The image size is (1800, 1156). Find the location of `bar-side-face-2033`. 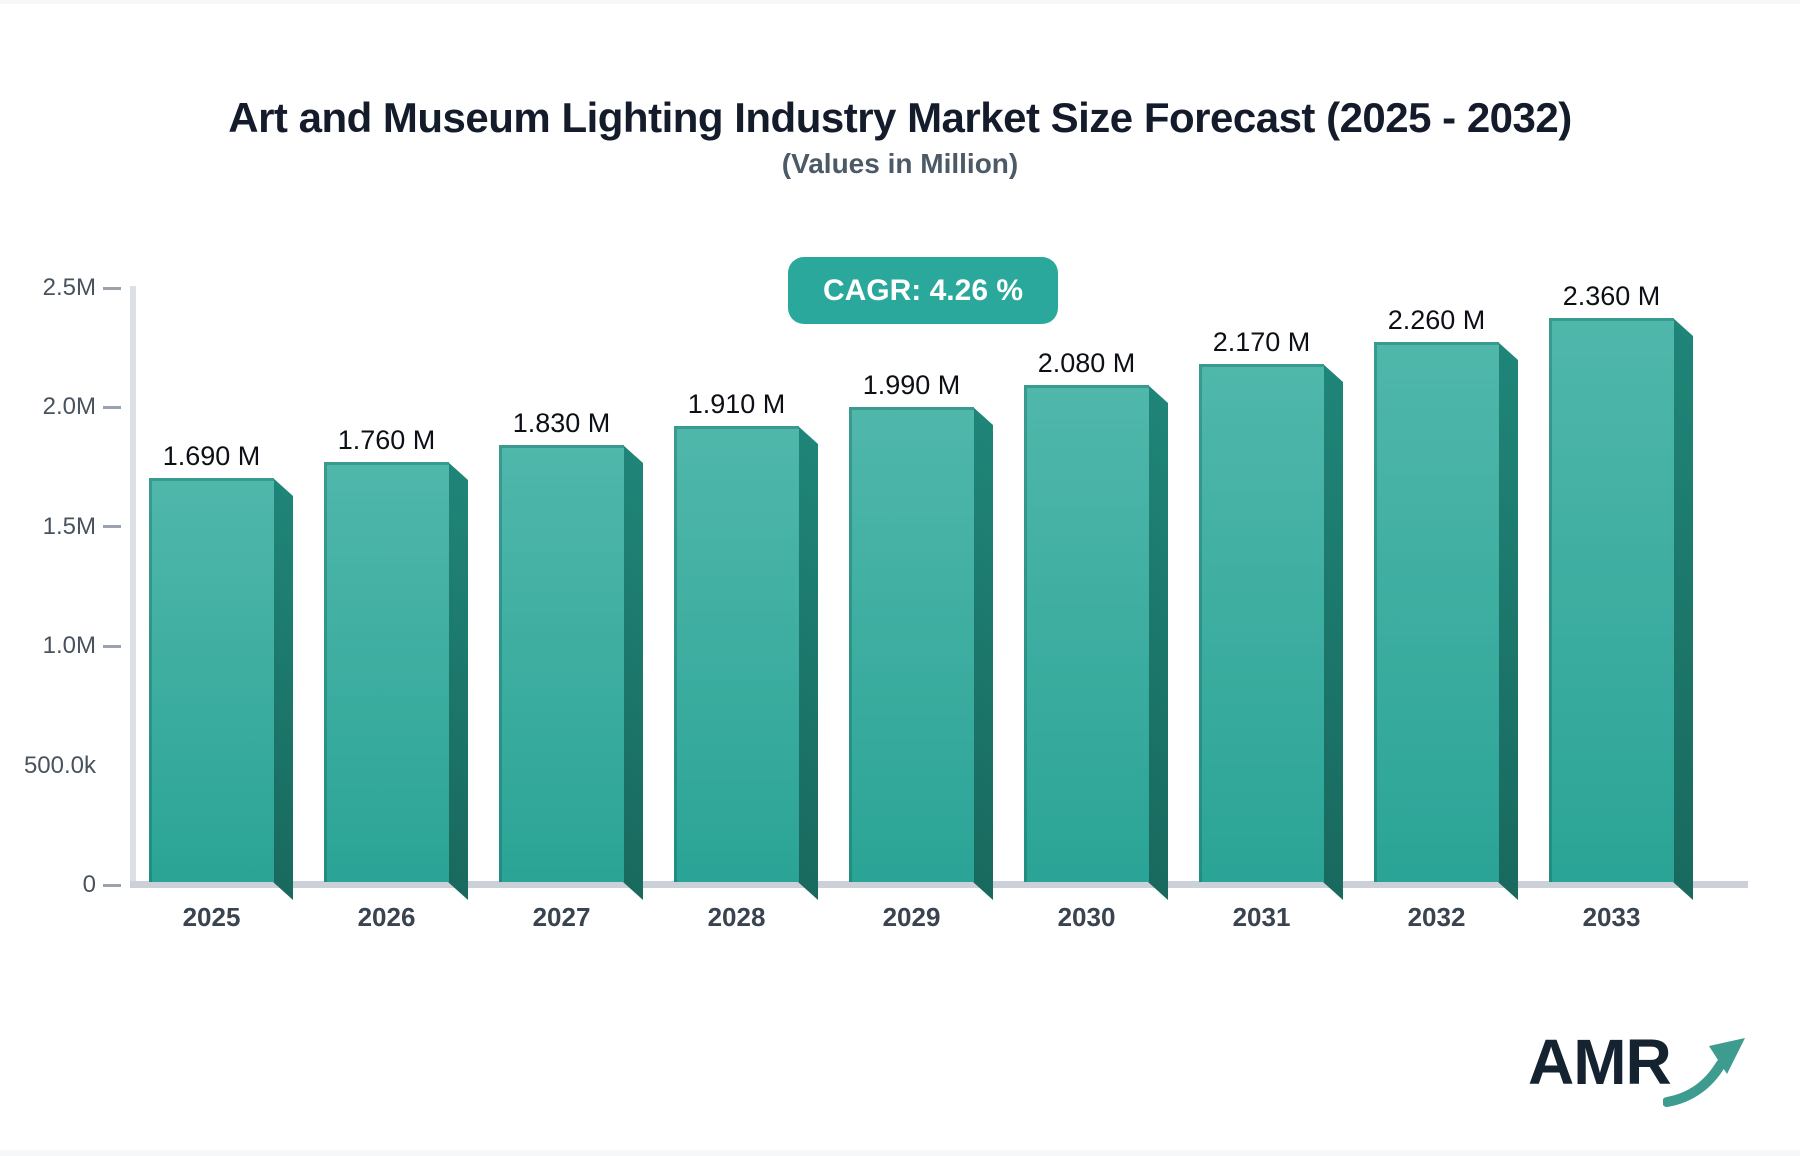

bar-side-face-2033 is located at coordinates (1683, 609).